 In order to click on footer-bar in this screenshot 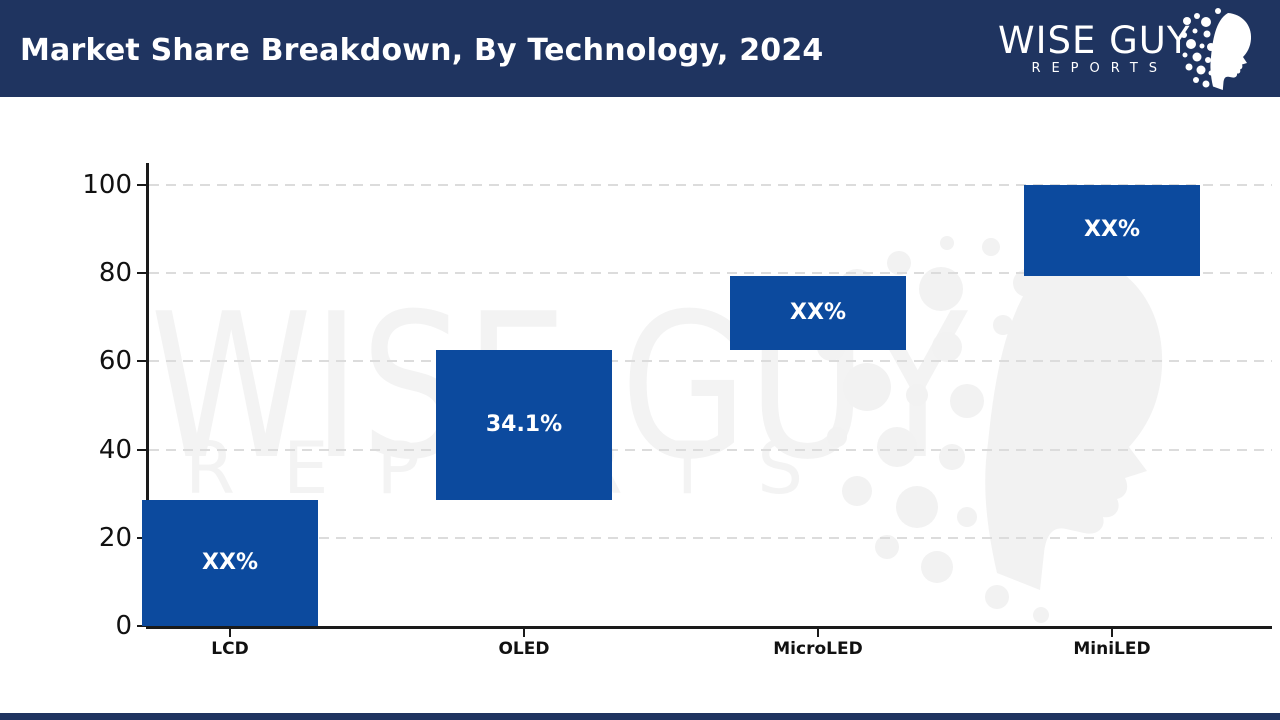, I will do `click(640, 716)`.